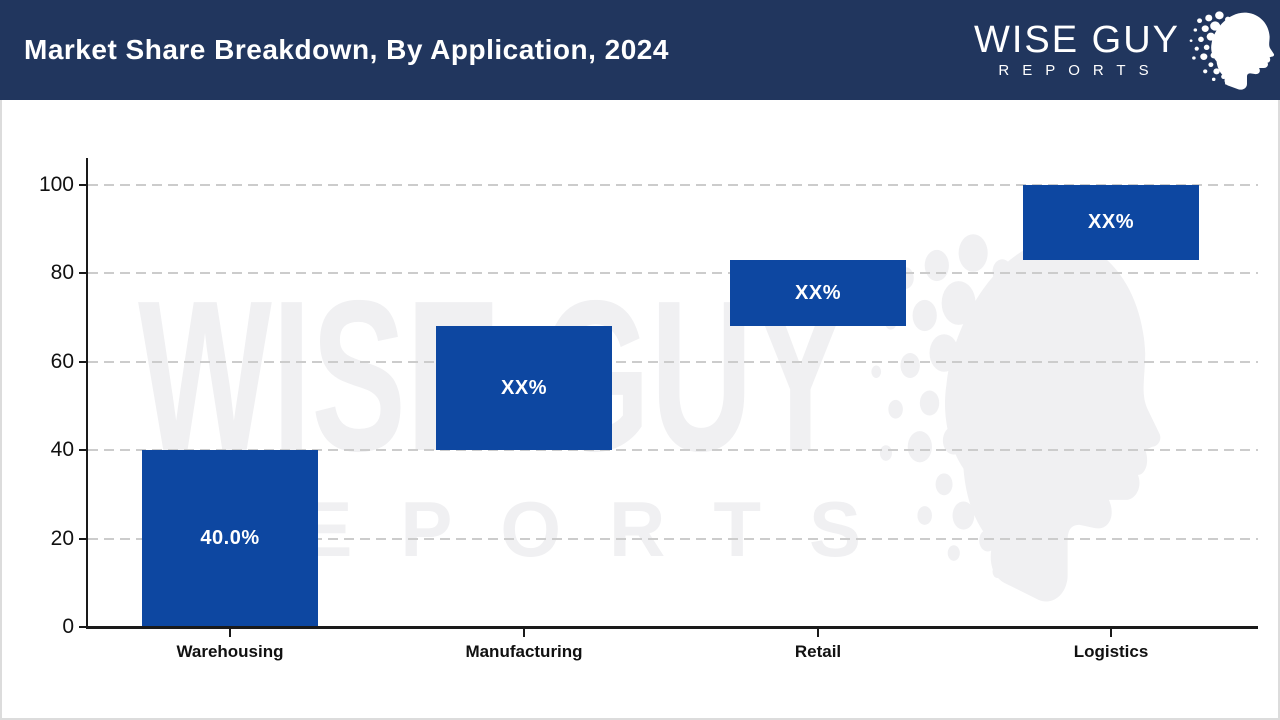 This screenshot has height=720, width=1280. Describe the element at coordinates (1016, 418) in the screenshot. I see `watermark-head-icon` at that location.